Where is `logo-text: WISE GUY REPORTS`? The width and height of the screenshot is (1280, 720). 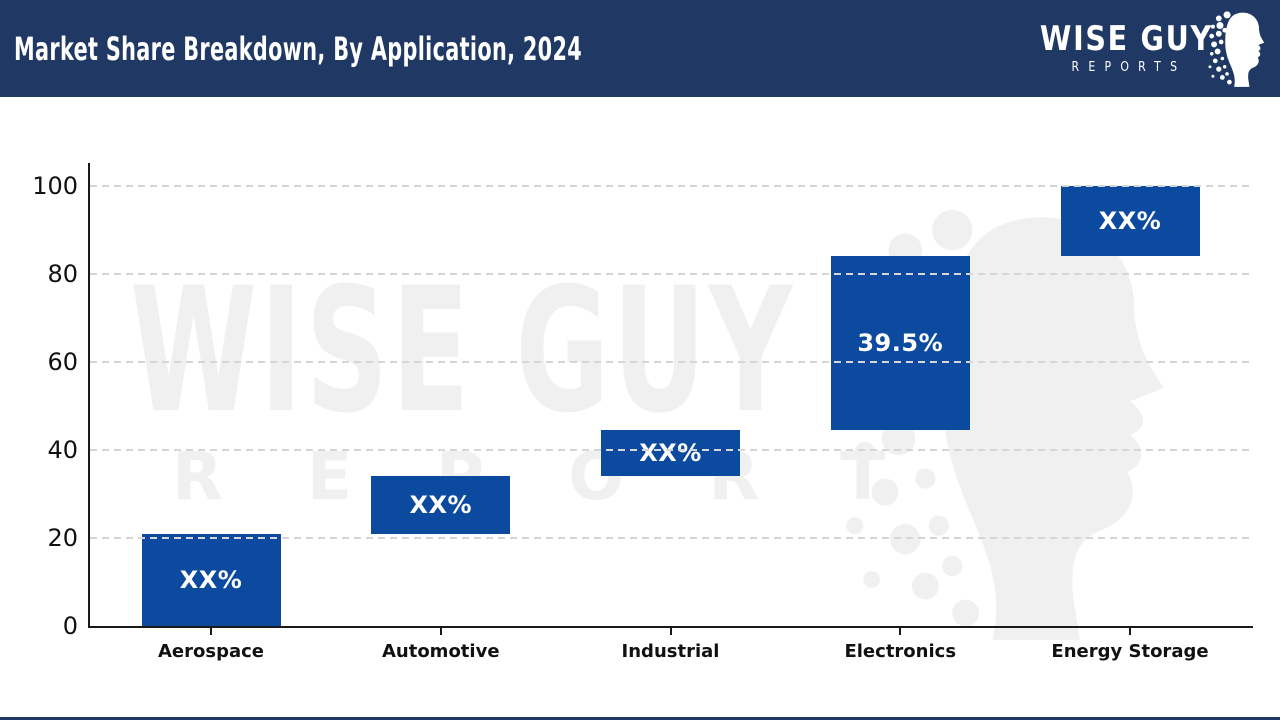
logo-text: WISE GUY REPORTS is located at coordinates (1126, 48).